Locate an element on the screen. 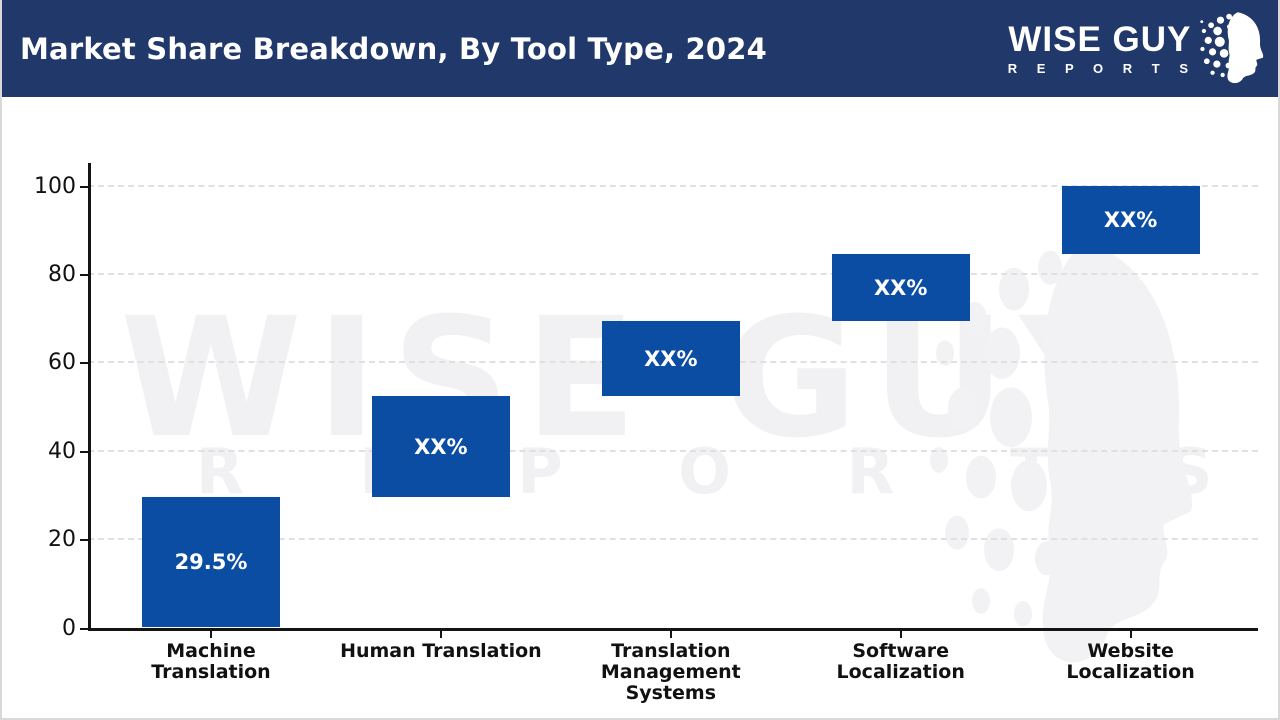 The width and height of the screenshot is (1280, 720). logo-wordmark: WISE GUY R E P O R T S is located at coordinates (1100, 48).